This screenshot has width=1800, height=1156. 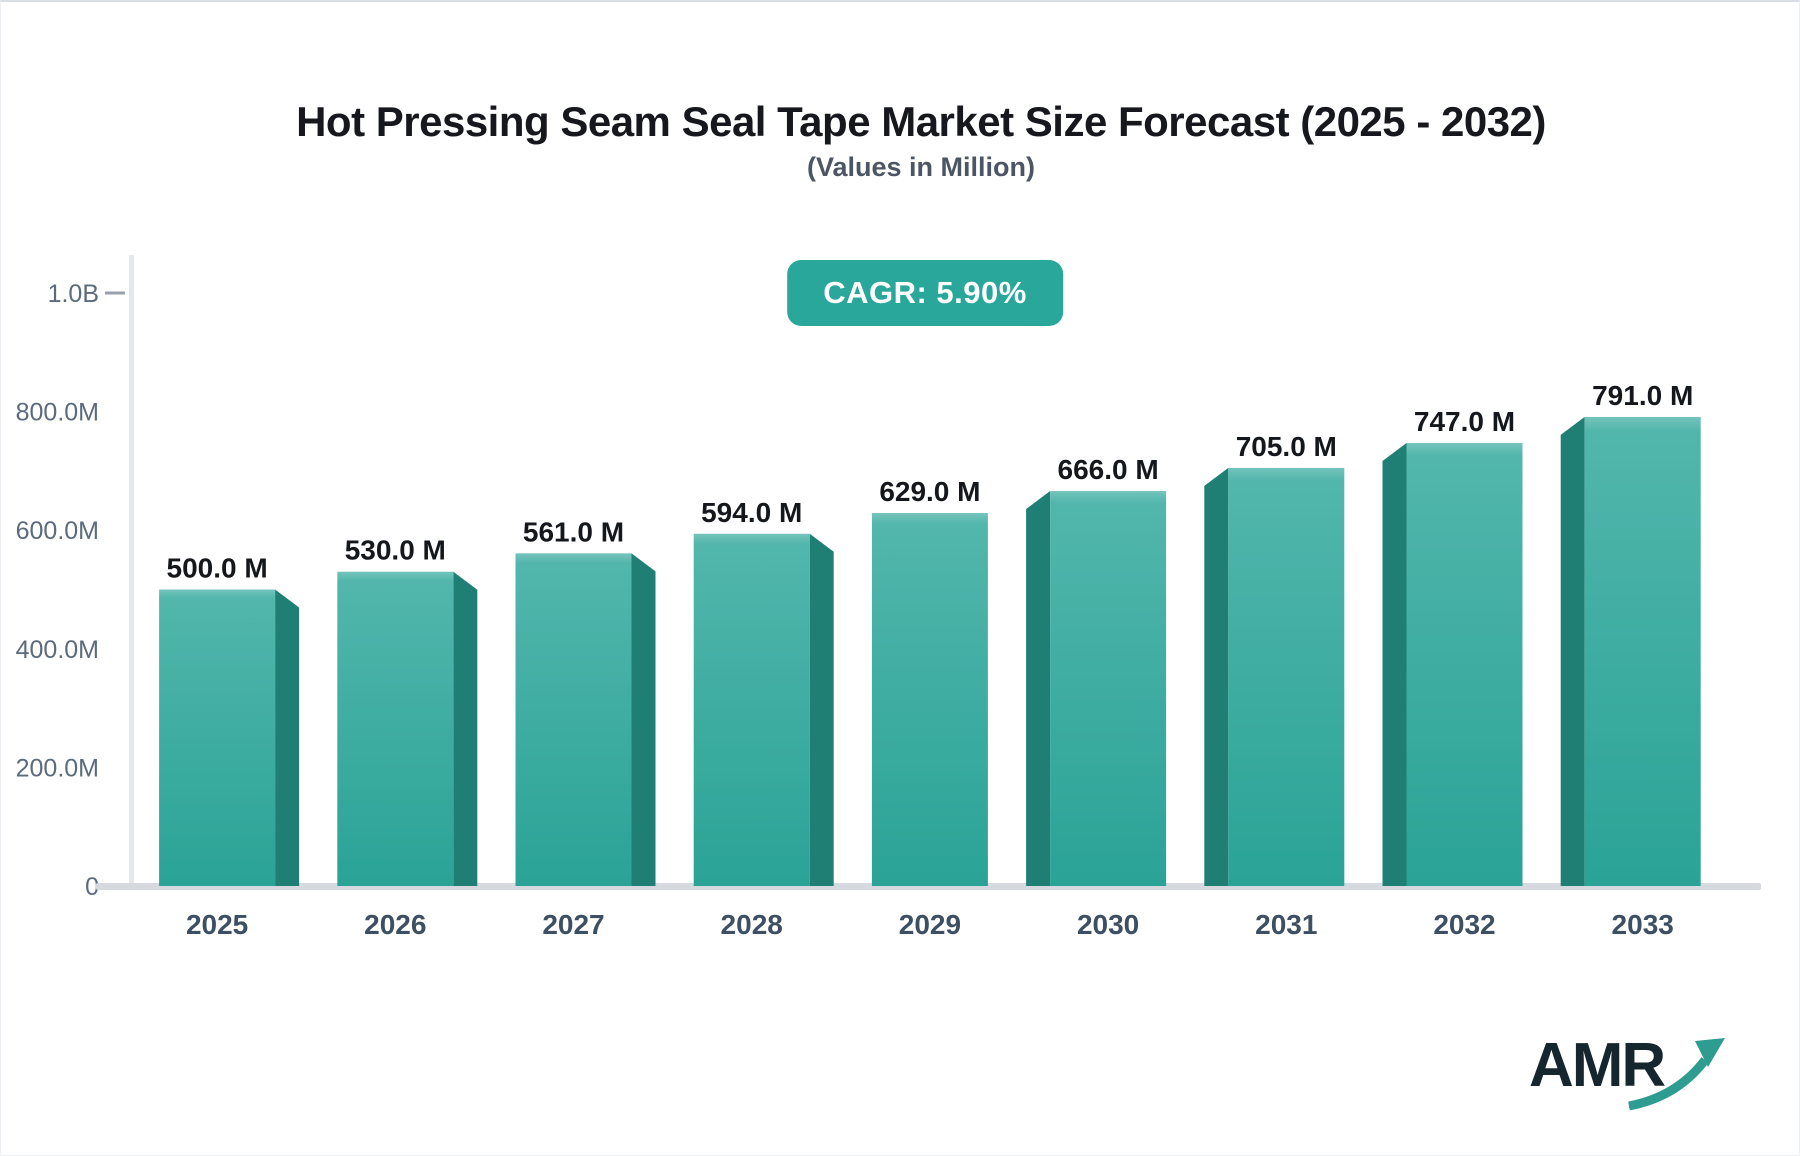 What do you see at coordinates (1643, 924) in the screenshot?
I see `x-tick-label: 2033` at bounding box center [1643, 924].